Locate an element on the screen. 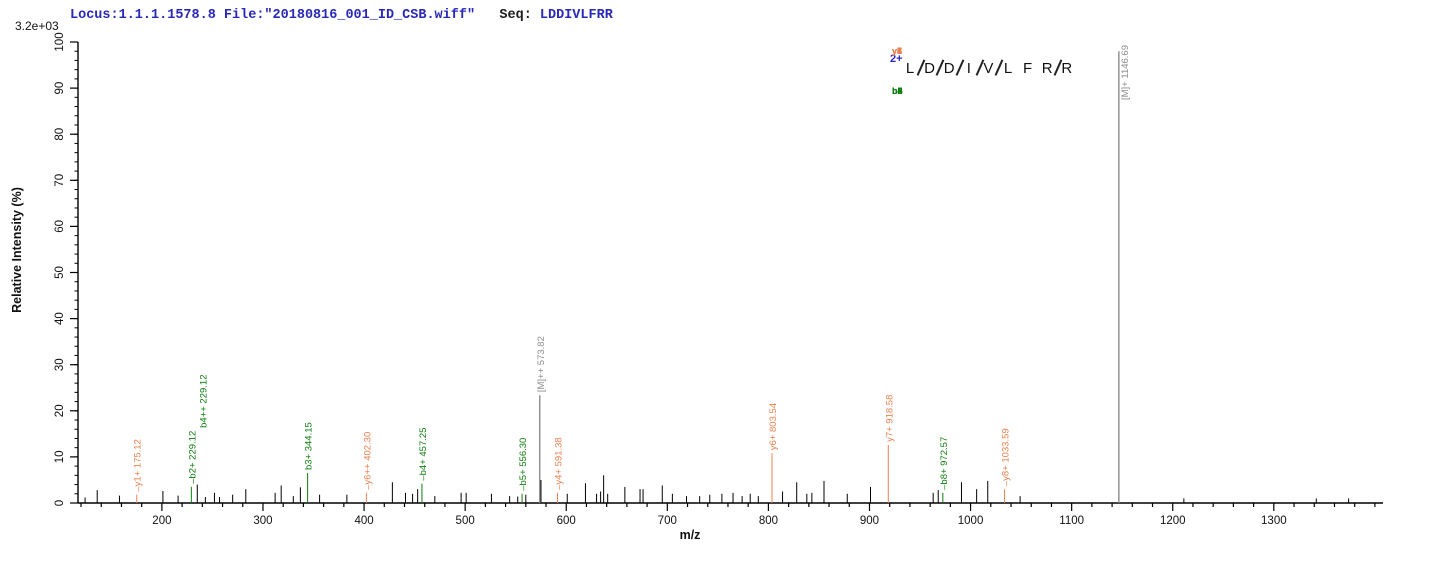 The width and height of the screenshot is (1436, 562). x-tick-label: 400 is located at coordinates (363, 521).